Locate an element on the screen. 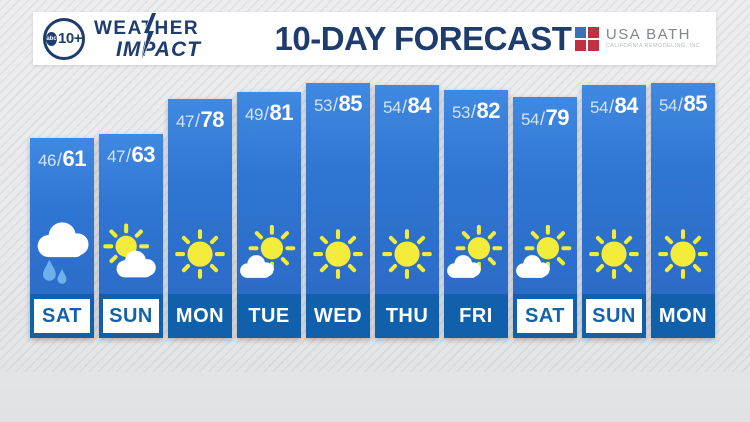  page-title: 10-DAY FORECAST is located at coordinates (423, 38).